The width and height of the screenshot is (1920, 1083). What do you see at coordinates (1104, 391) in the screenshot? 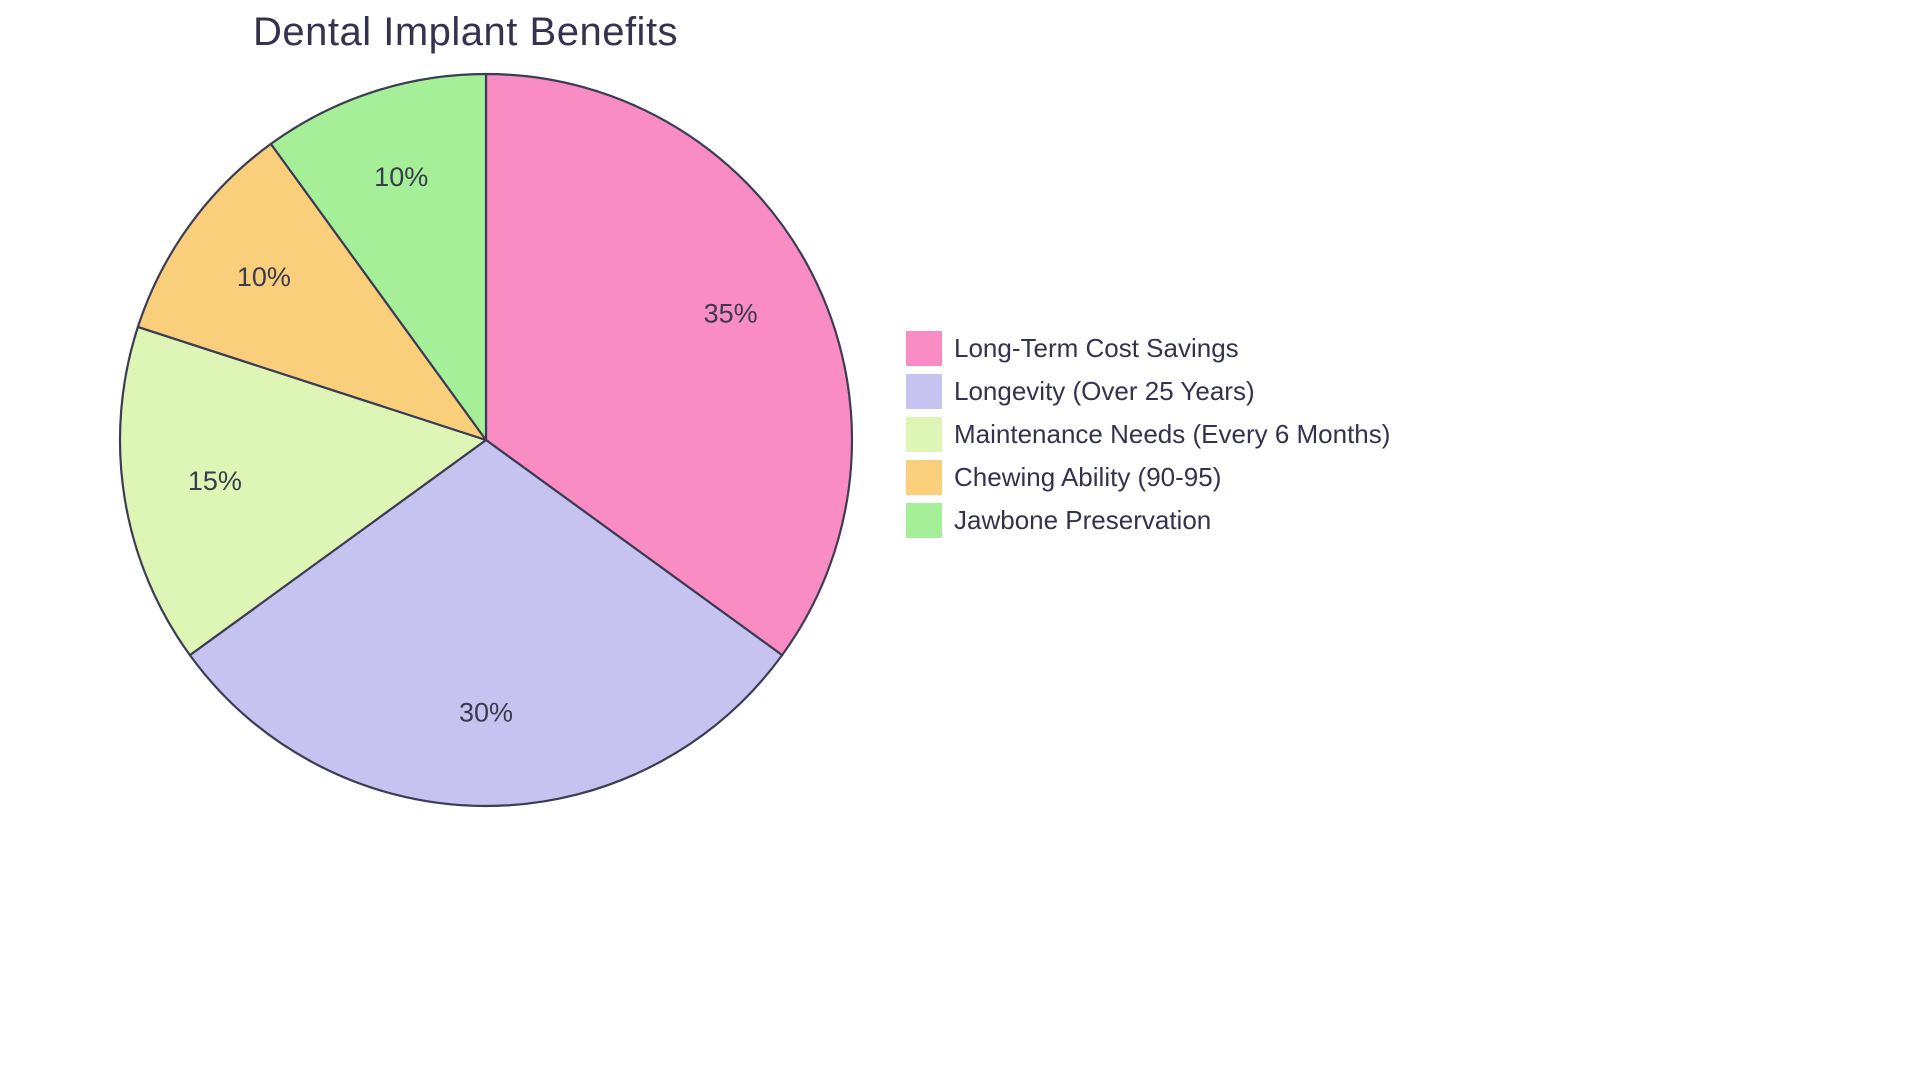
I see `legend-label: Longevity (Over 25 Years)` at bounding box center [1104, 391].